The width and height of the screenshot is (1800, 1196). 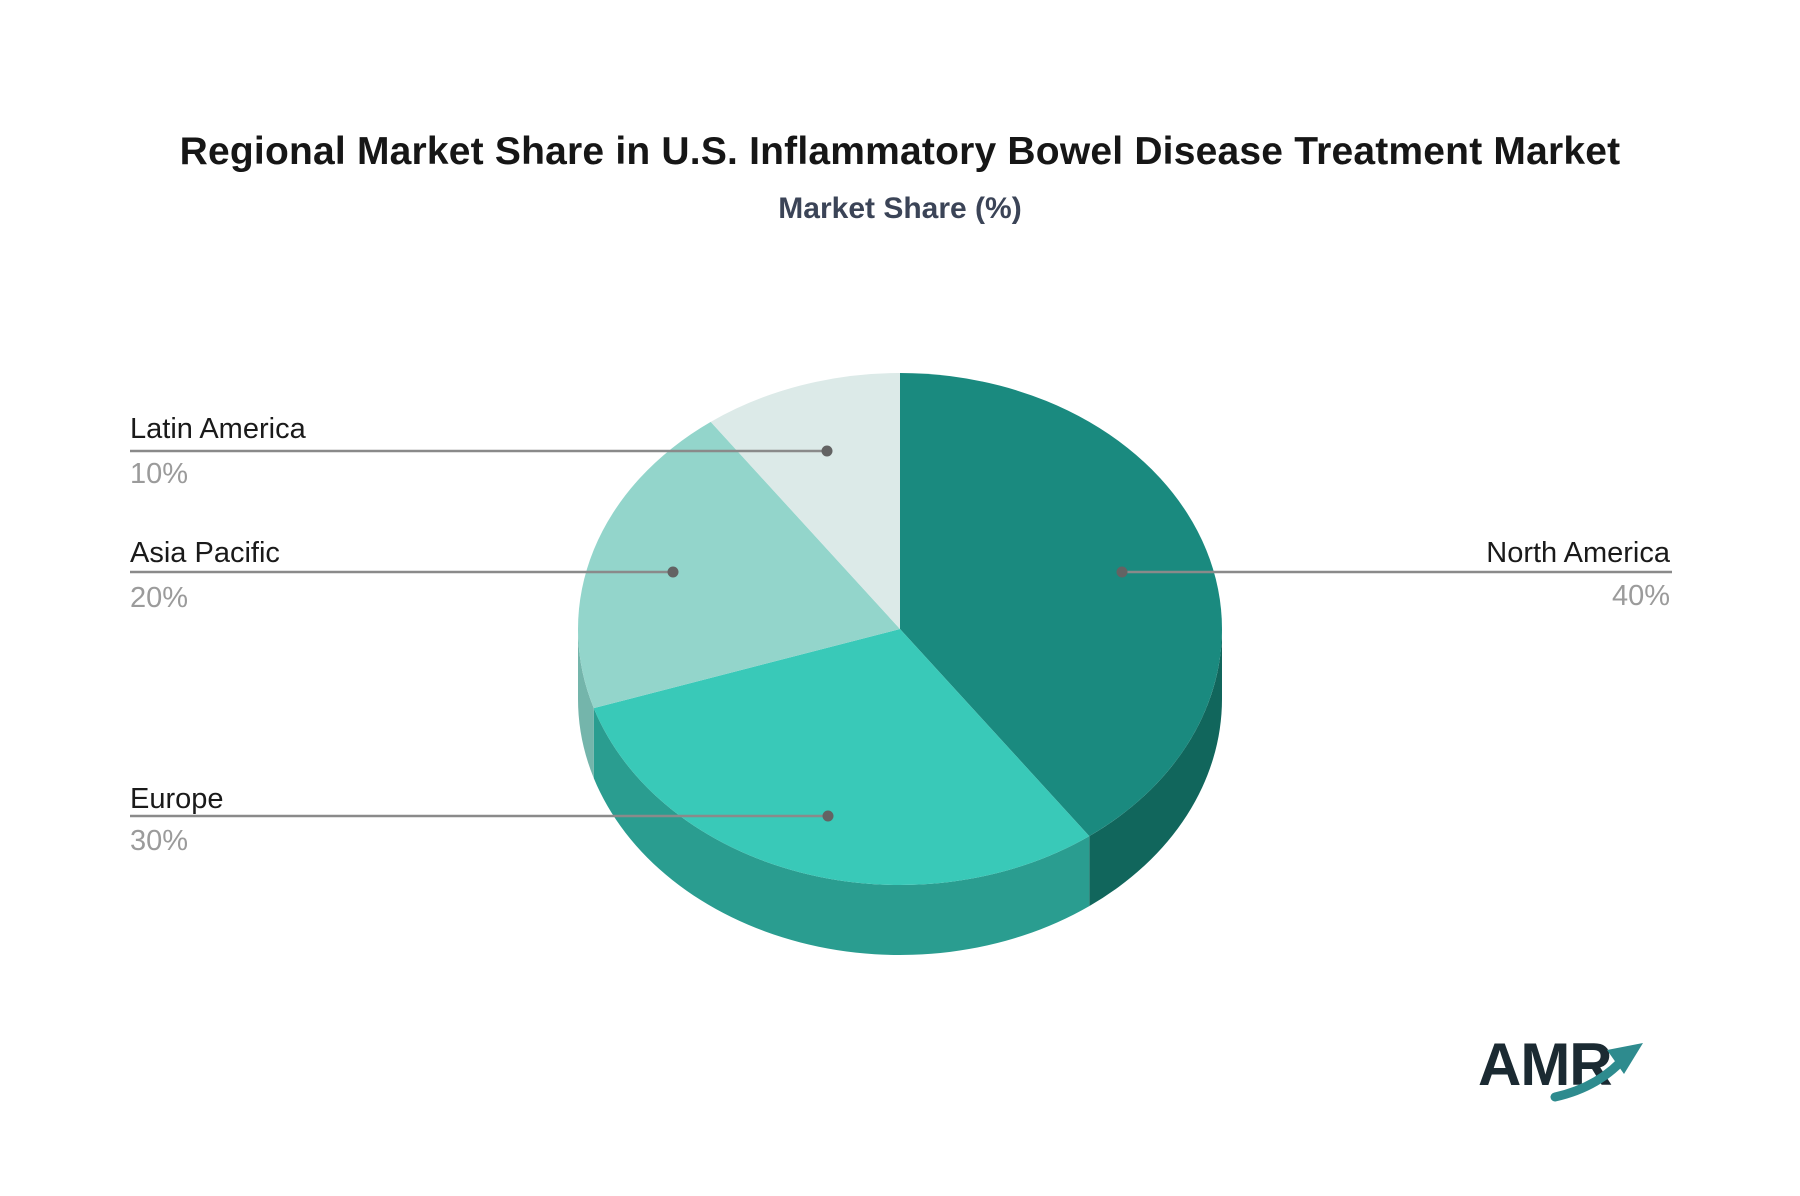 What do you see at coordinates (673, 572) in the screenshot?
I see `leader-dot-asia-pacific` at bounding box center [673, 572].